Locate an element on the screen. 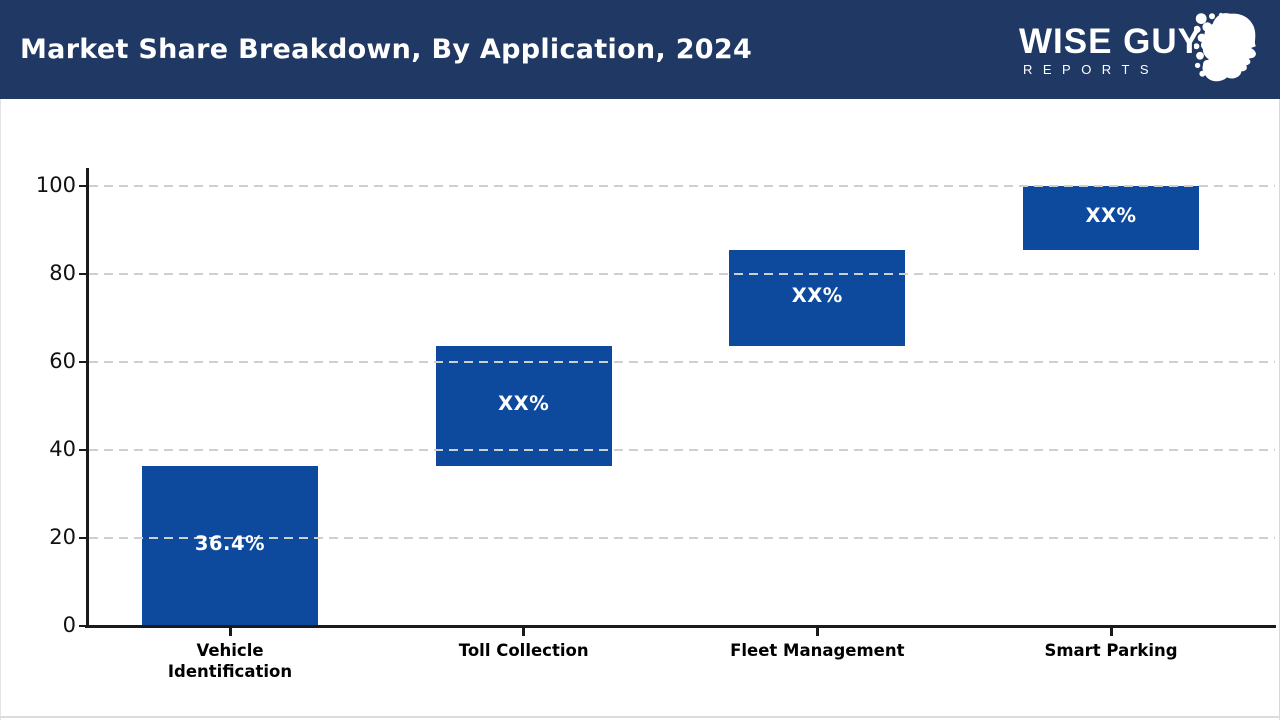 Image resolution: width=1280 pixels, height=720 pixels. logo-wordmark: WISE GUY is located at coordinates (1110, 41).